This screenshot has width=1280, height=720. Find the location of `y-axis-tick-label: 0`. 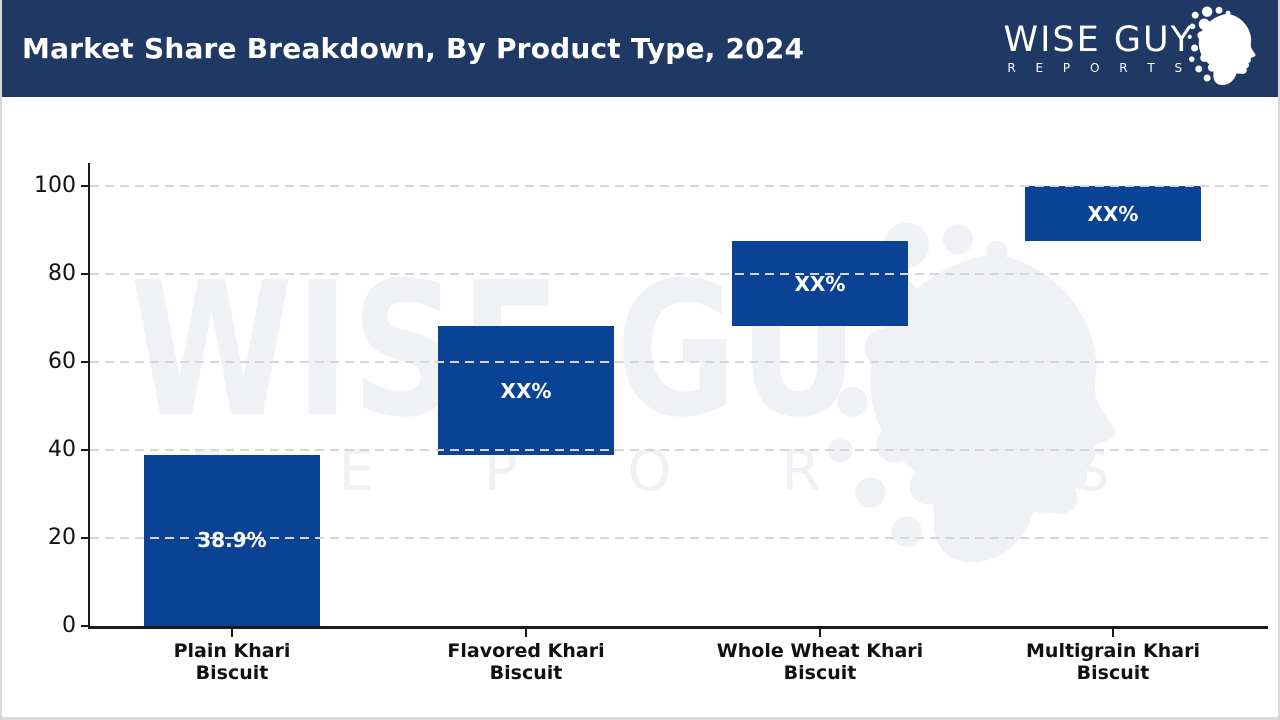

y-axis-tick-label: 0 is located at coordinates (69, 625).